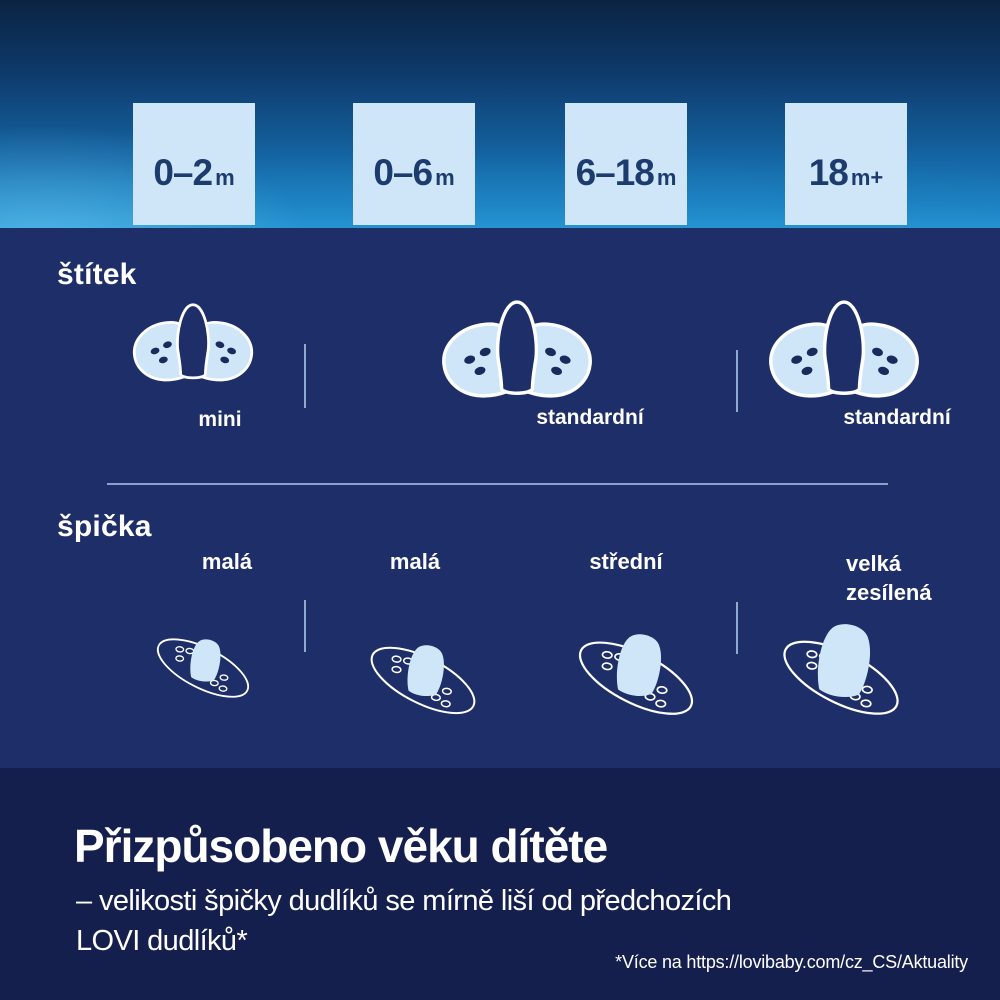 Image resolution: width=1000 pixels, height=1000 pixels. Describe the element at coordinates (403, 172) in the screenshot. I see `age-range-label: 0–6` at that location.